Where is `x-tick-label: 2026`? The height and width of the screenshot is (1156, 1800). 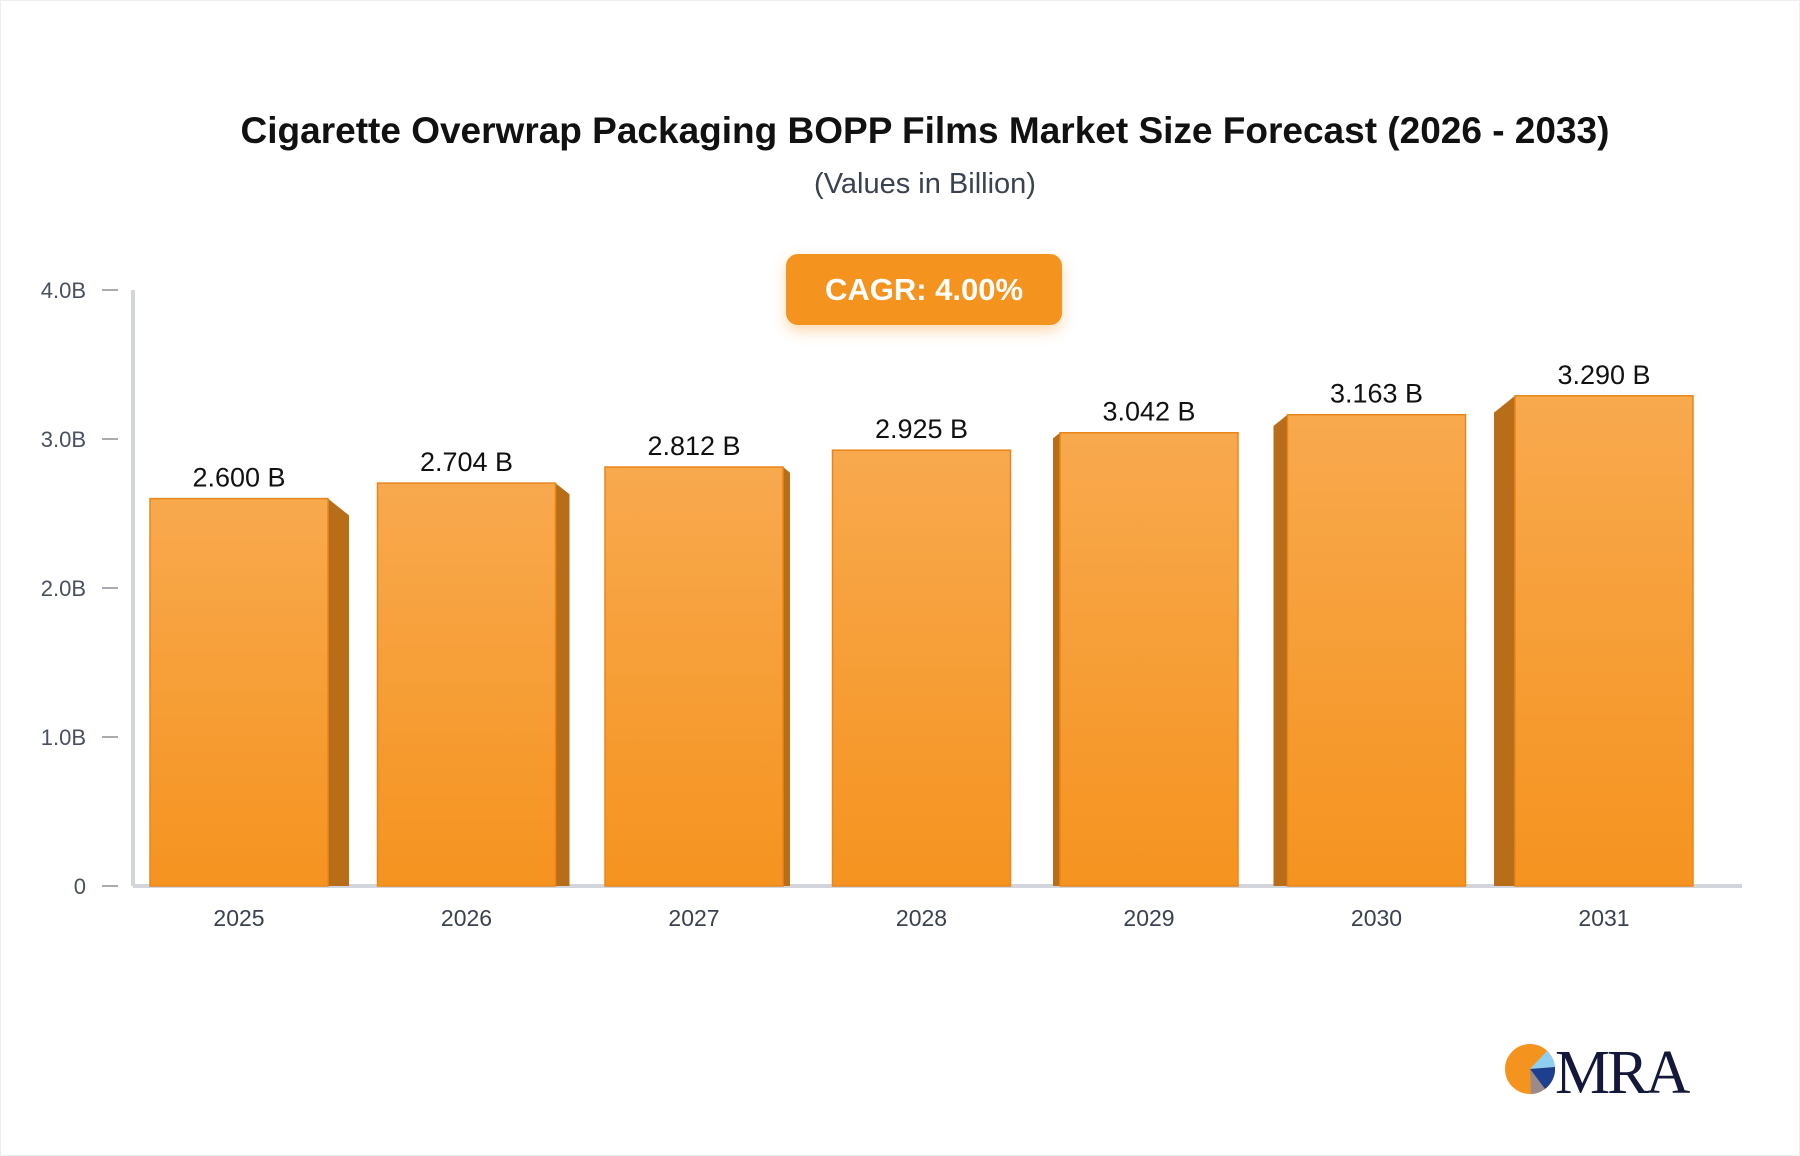 x-tick-label: 2026 is located at coordinates (466, 918).